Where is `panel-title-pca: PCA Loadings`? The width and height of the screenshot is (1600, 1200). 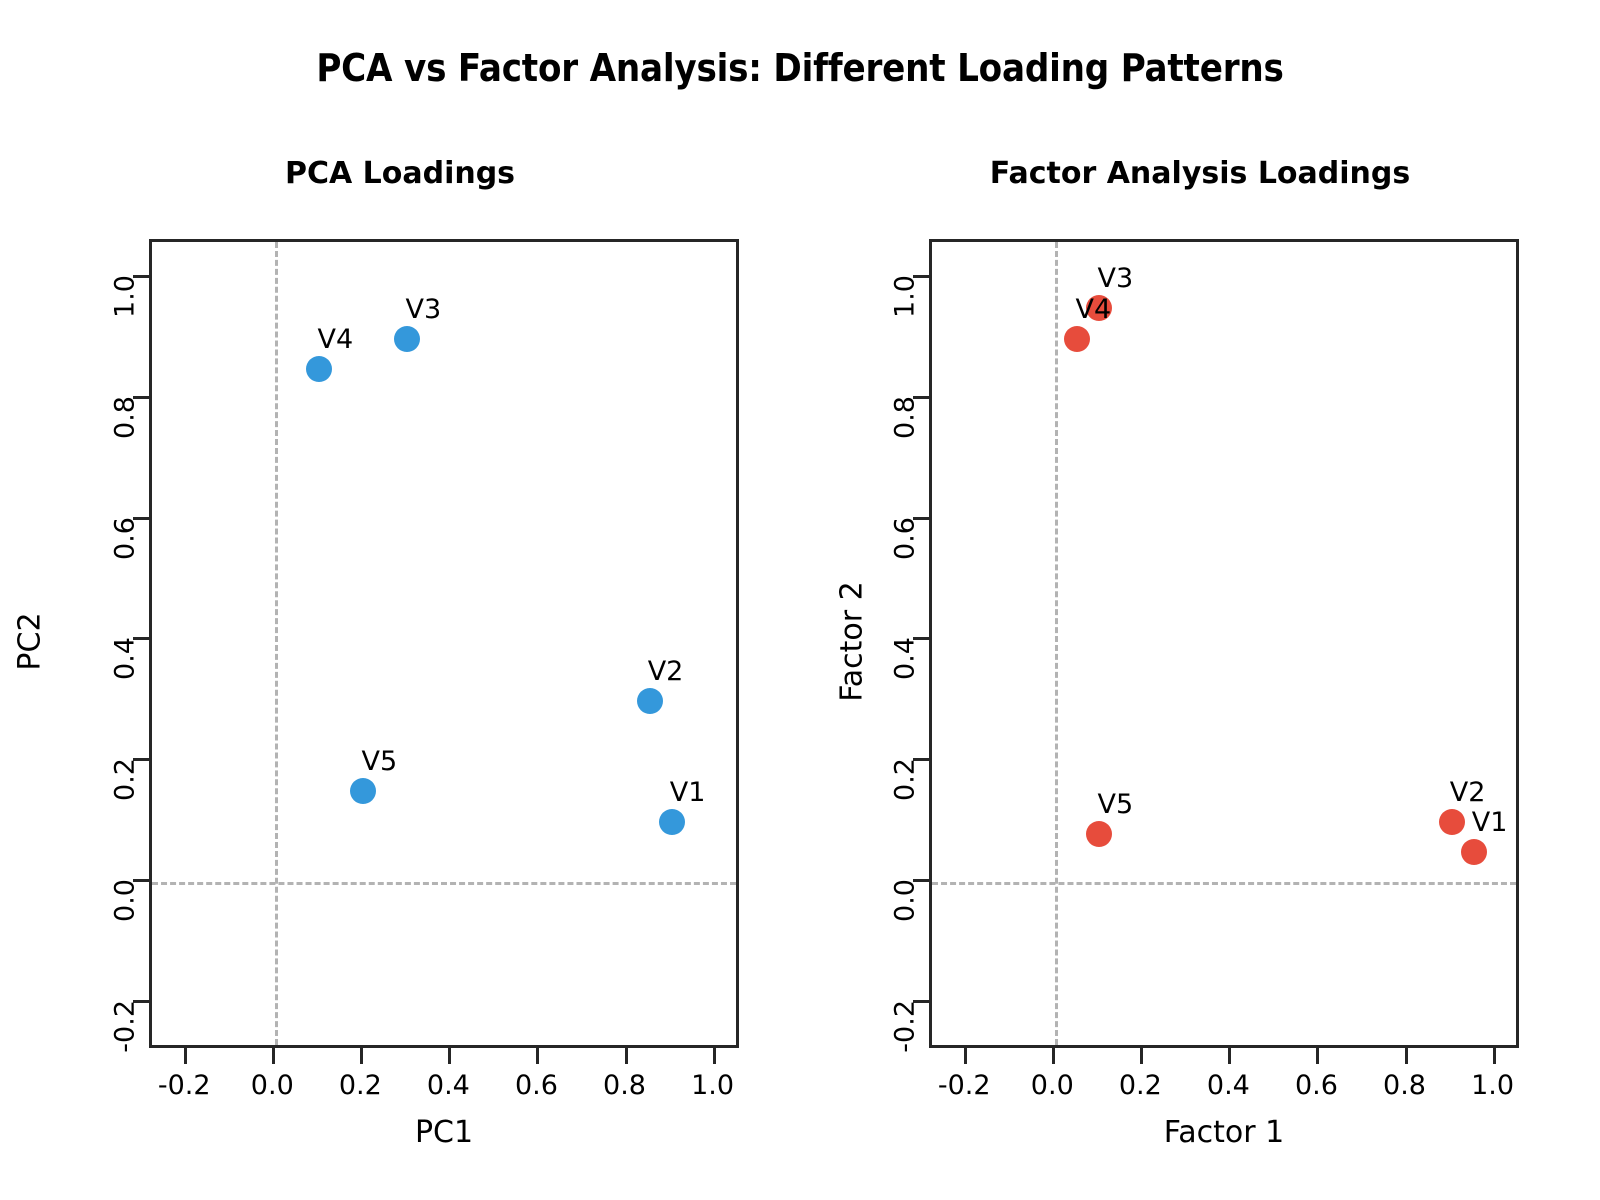
panel-title-pca: PCA Loadings is located at coordinates (400, 173).